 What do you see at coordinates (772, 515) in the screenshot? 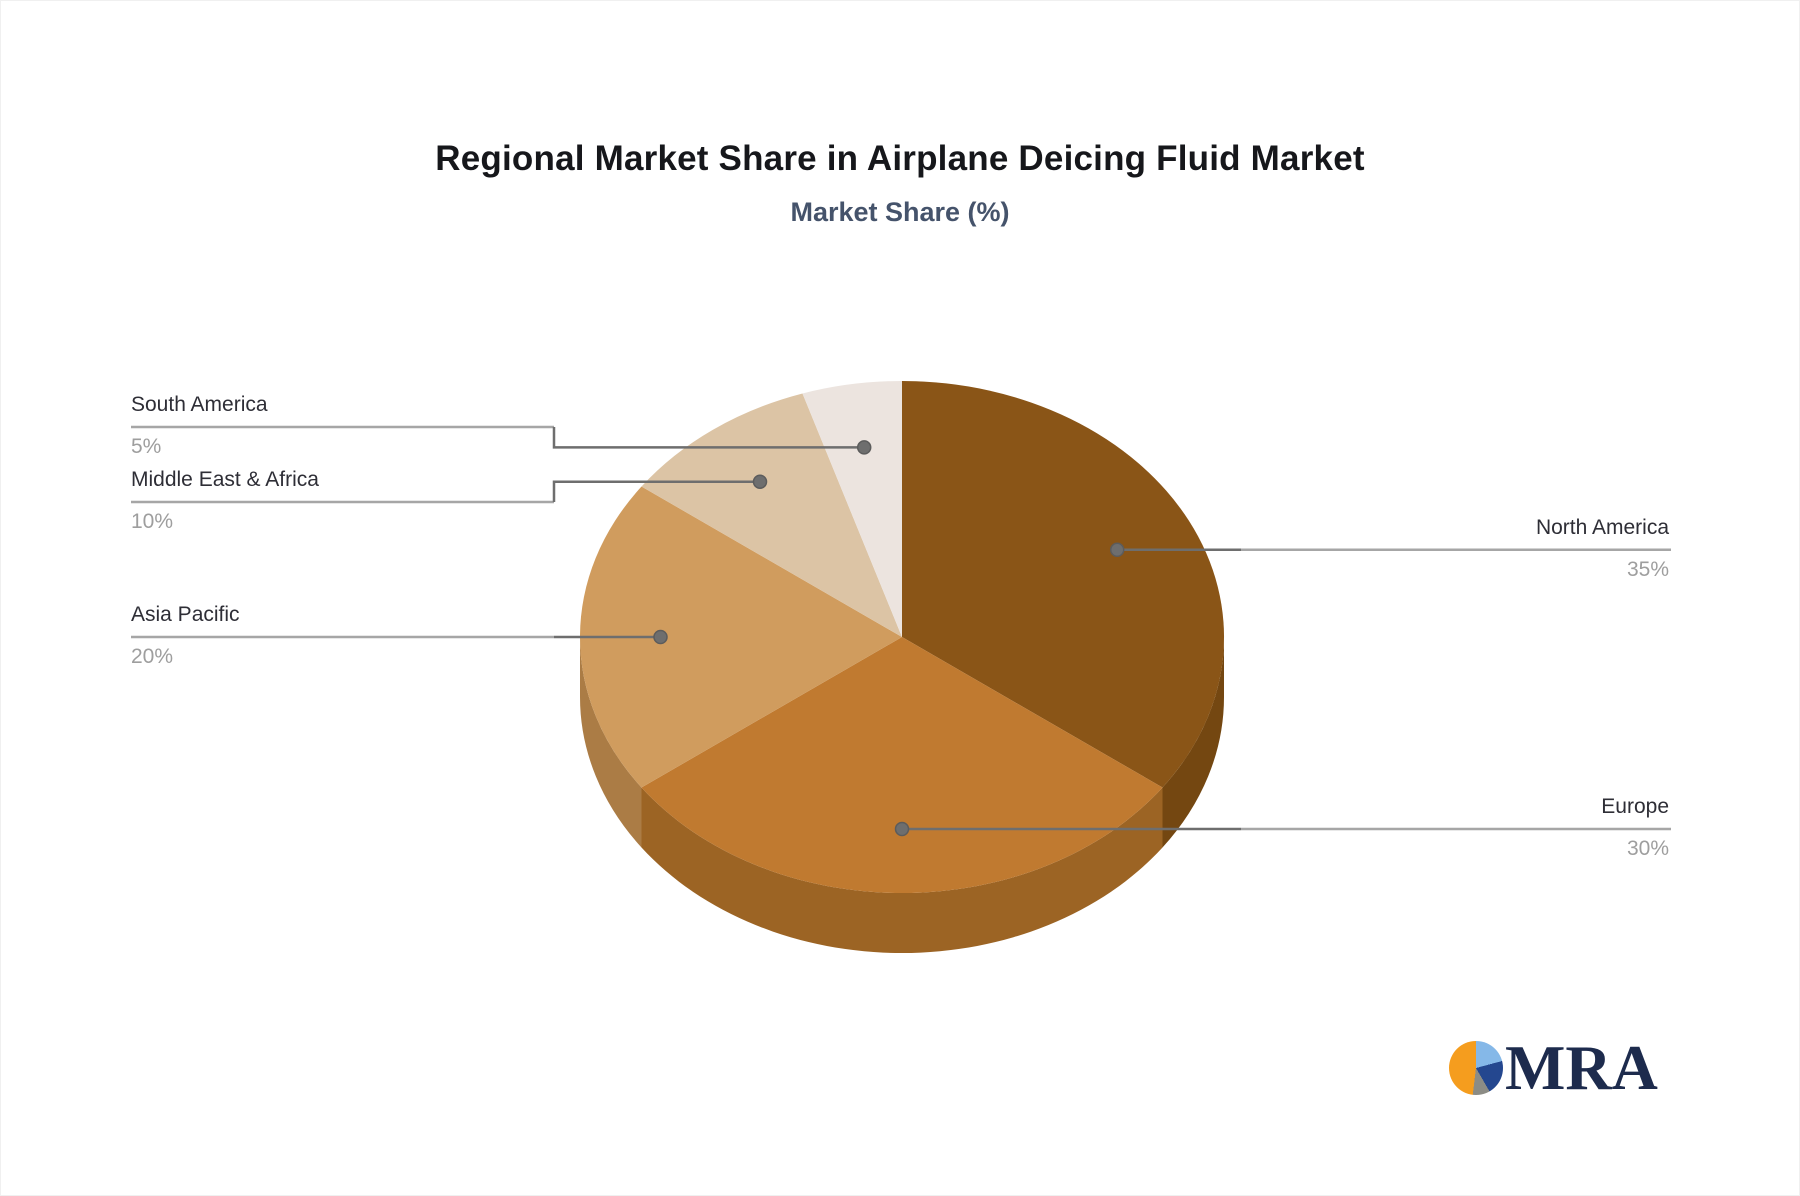
I see `slice-middle-east-africa` at bounding box center [772, 515].